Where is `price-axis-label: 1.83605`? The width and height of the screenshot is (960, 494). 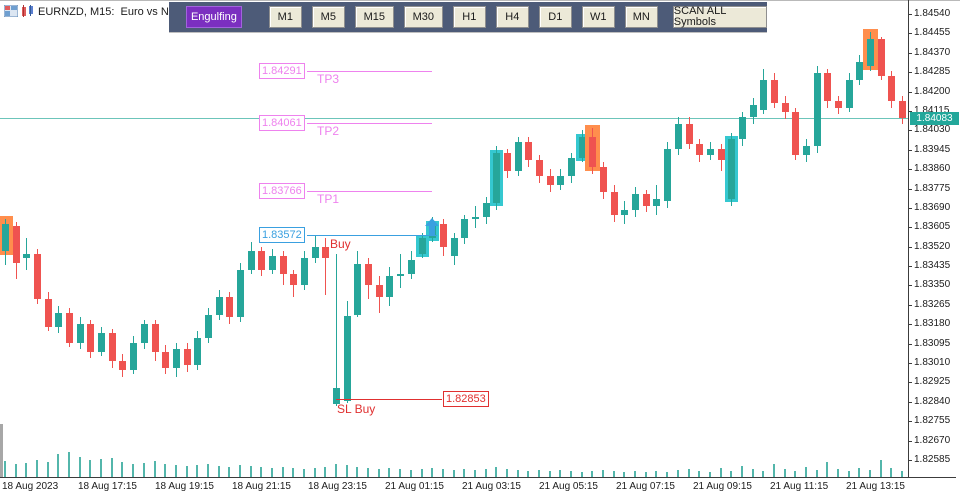
price-axis-label: 1.83605 is located at coordinates (932, 226).